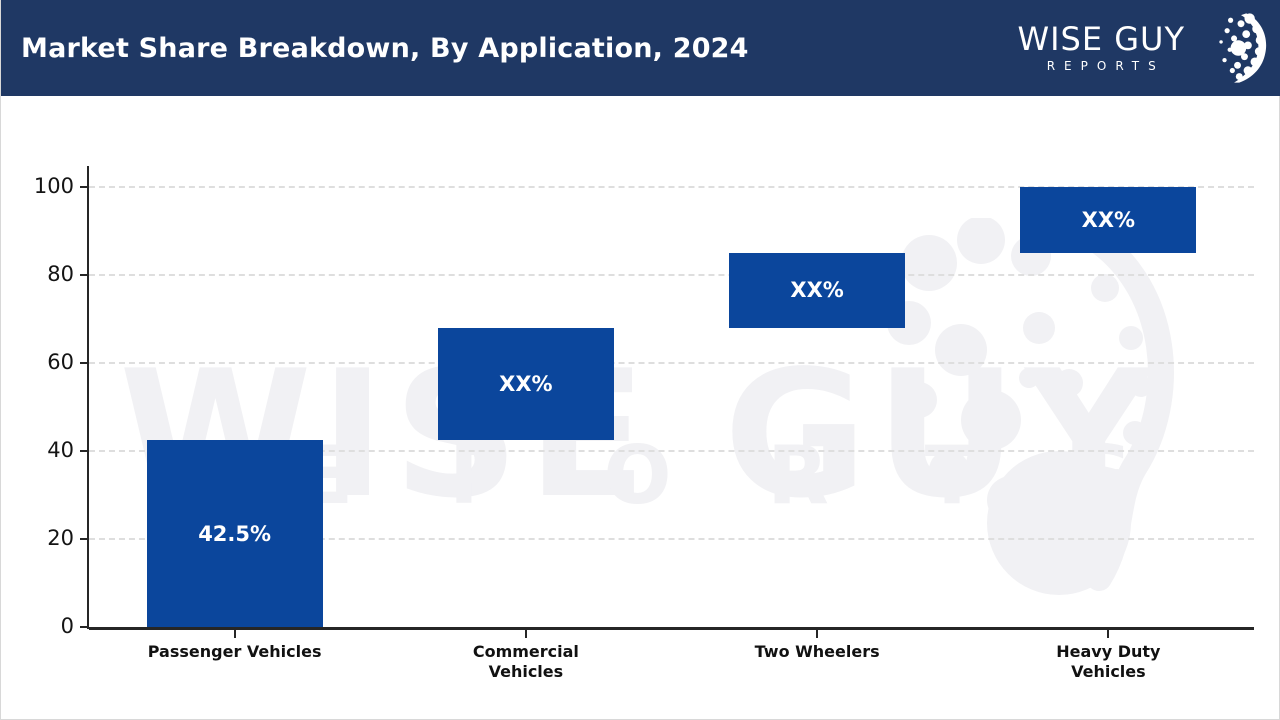  I want to click on logo-text: WISE GUY REPORTS, so click(1101, 48).